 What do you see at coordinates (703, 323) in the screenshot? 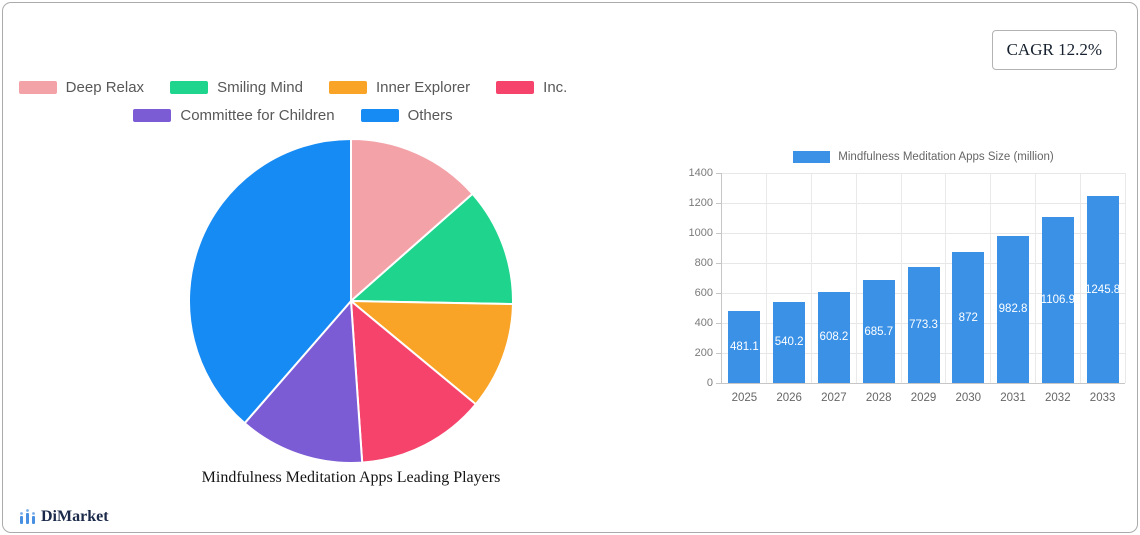
I see `y-tick-label: 400` at bounding box center [703, 323].